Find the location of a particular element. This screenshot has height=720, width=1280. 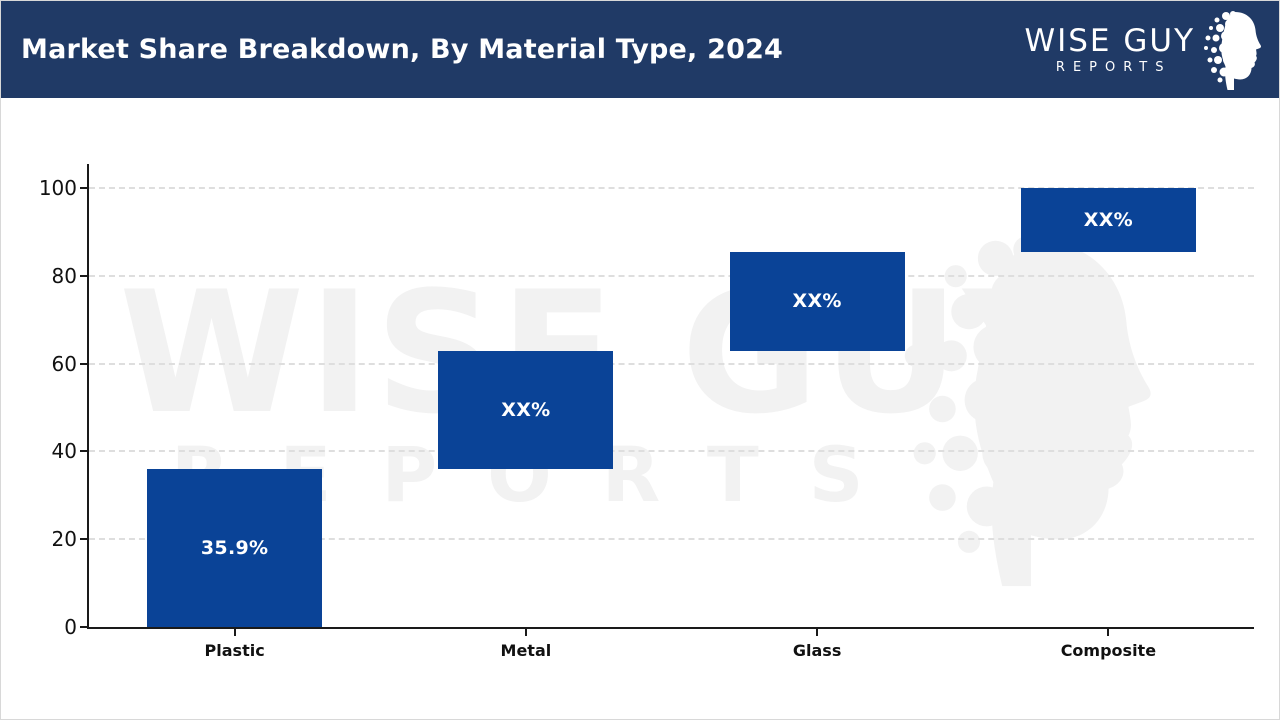

bar-value-label-composite: XX% is located at coordinates (1108, 220).